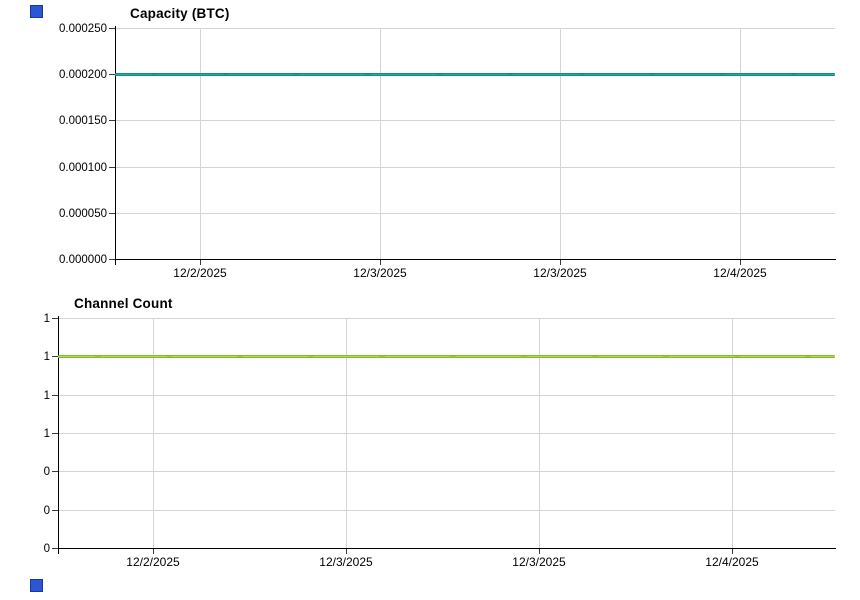 The height and width of the screenshot is (600, 860). What do you see at coordinates (83, 120) in the screenshot?
I see `y-tick-label: 0.000150` at bounding box center [83, 120].